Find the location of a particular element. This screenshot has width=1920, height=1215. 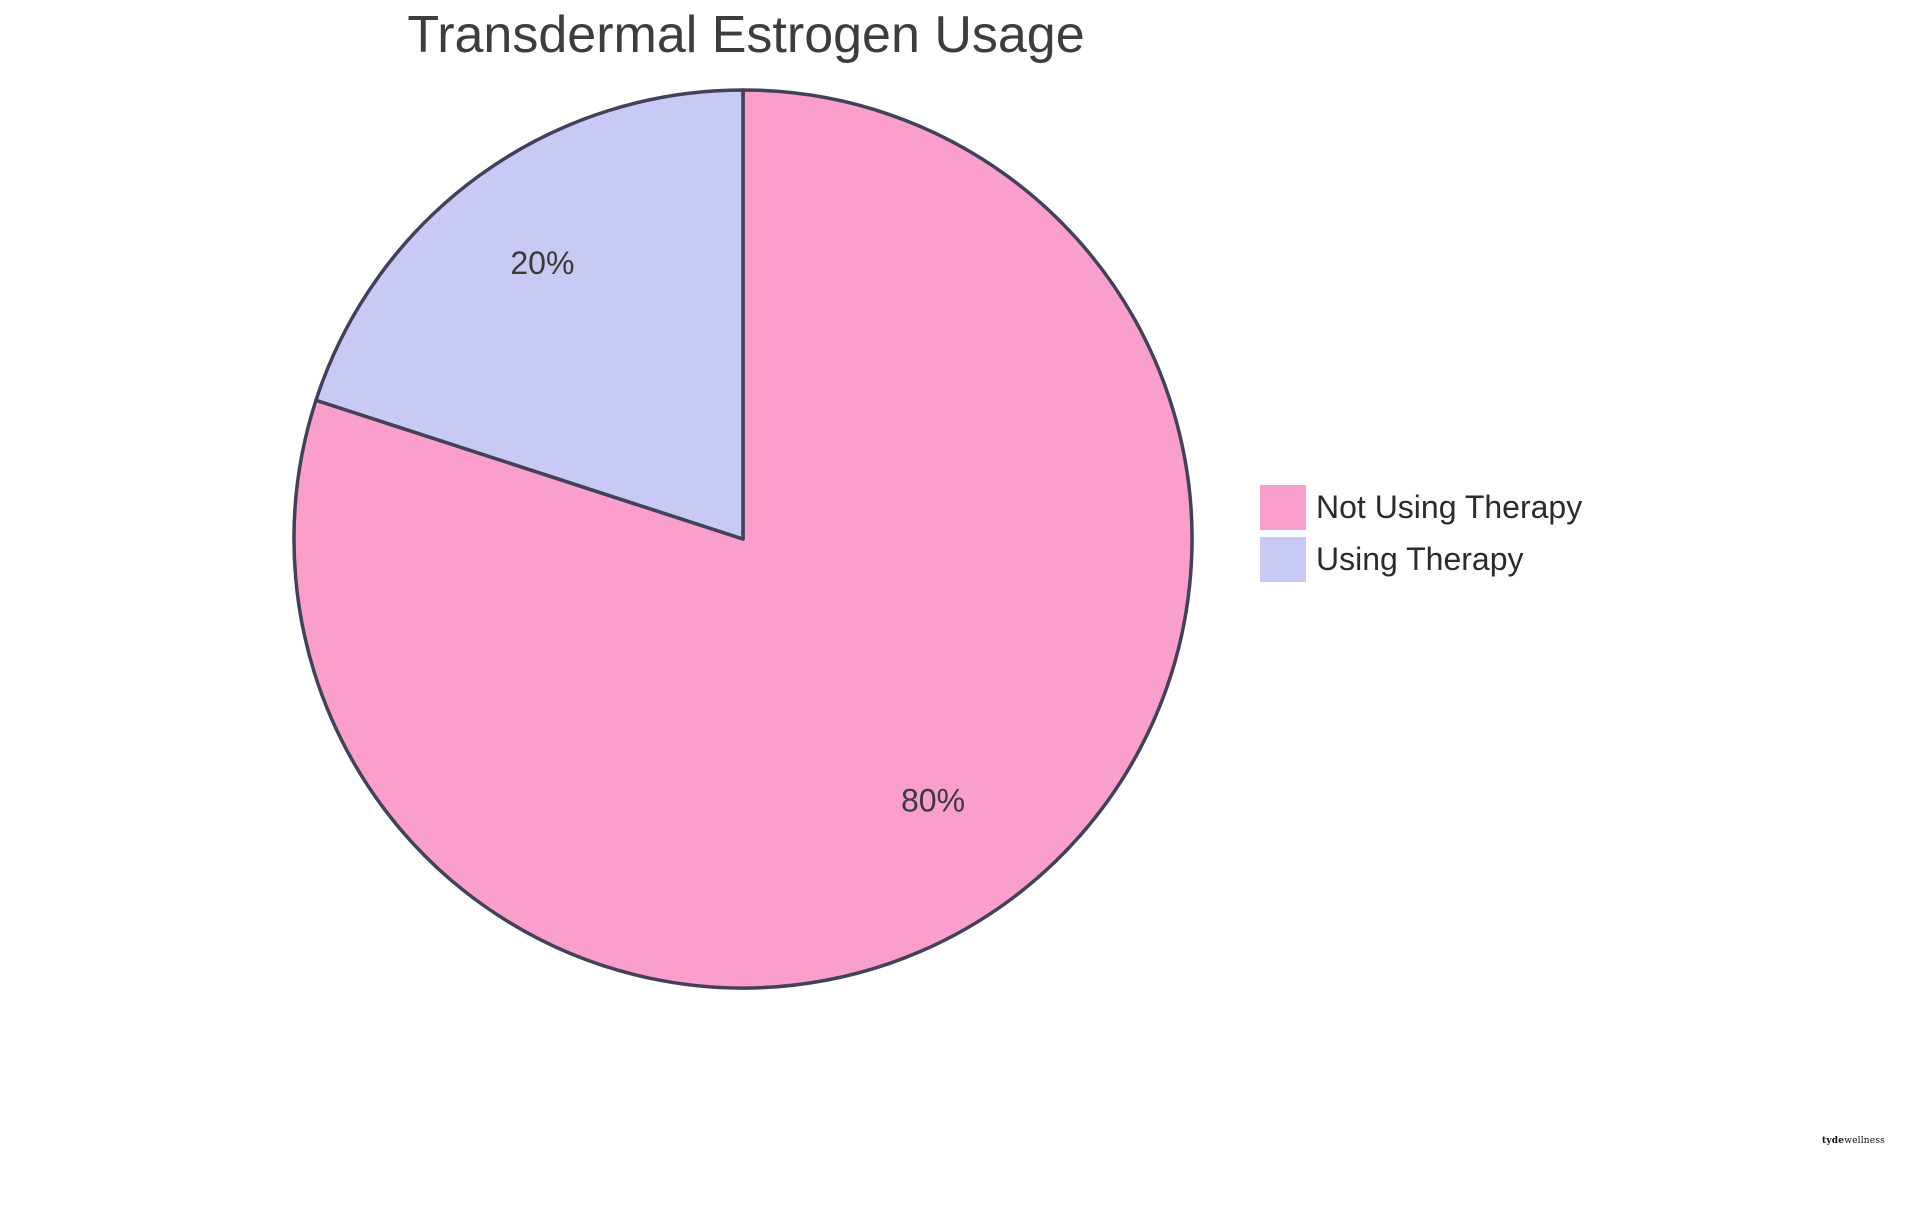

pie-slice-using-therapy is located at coordinates (529, 314).